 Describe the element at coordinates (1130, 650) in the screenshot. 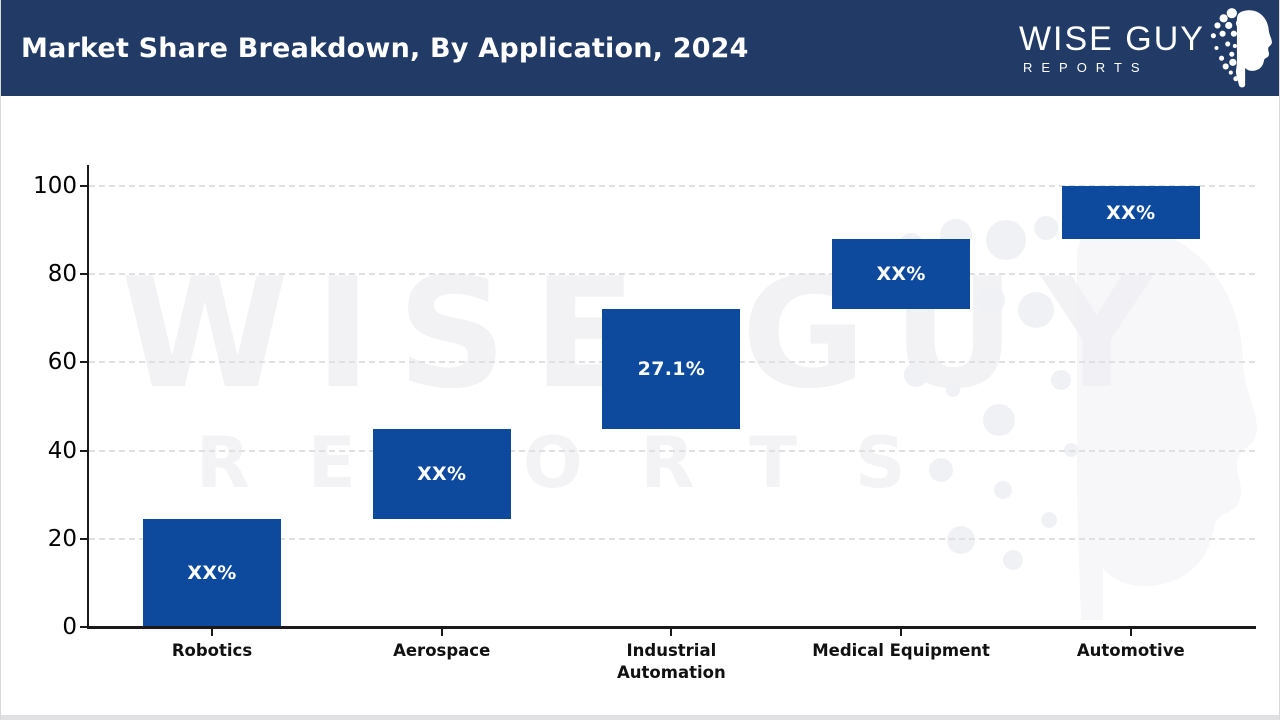

I see `x-tick-label-automotive: Automotive` at that location.